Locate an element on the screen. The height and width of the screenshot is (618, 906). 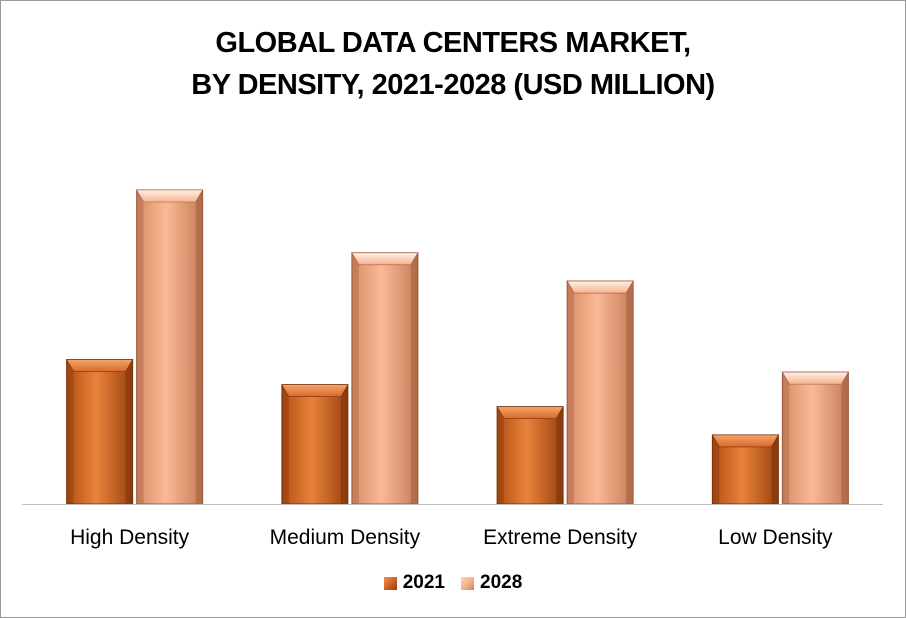
x-tick-label: High Density is located at coordinates (130, 537).